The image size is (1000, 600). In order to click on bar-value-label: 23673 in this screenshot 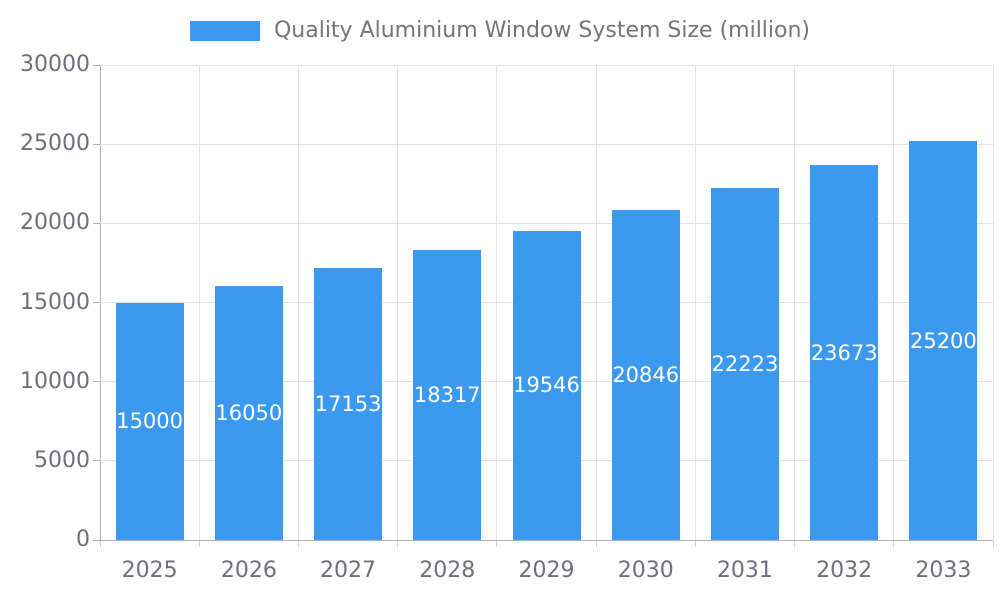, I will do `click(844, 352)`.